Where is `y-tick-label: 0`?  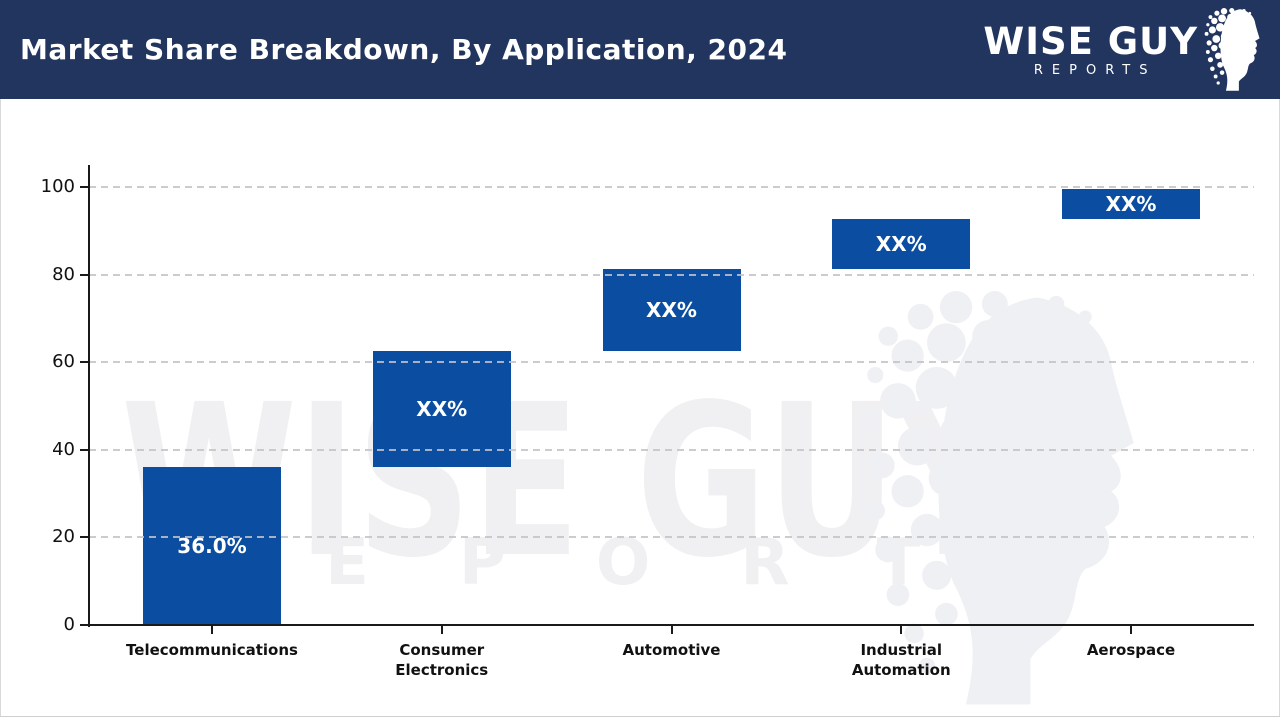 y-tick-label: 0 is located at coordinates (69, 624).